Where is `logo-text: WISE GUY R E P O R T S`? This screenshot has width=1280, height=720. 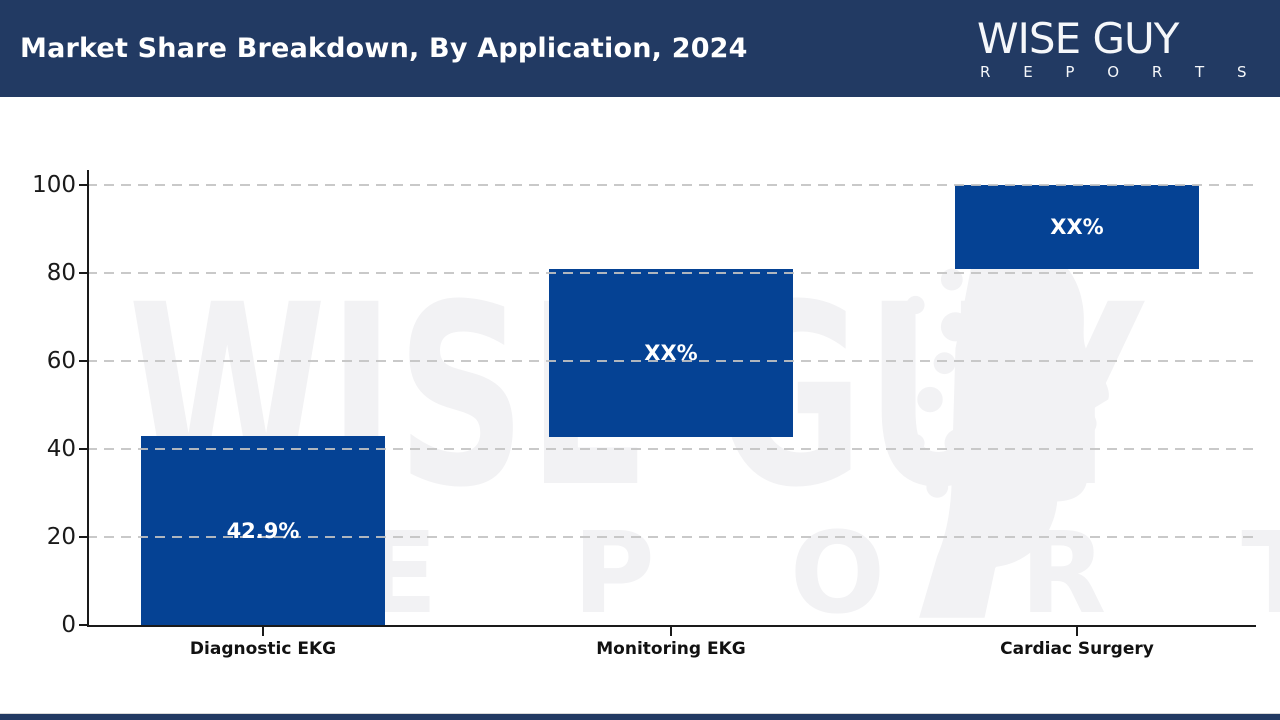 logo-text: WISE GUY R E P O R T S is located at coordinates (1119, 48).